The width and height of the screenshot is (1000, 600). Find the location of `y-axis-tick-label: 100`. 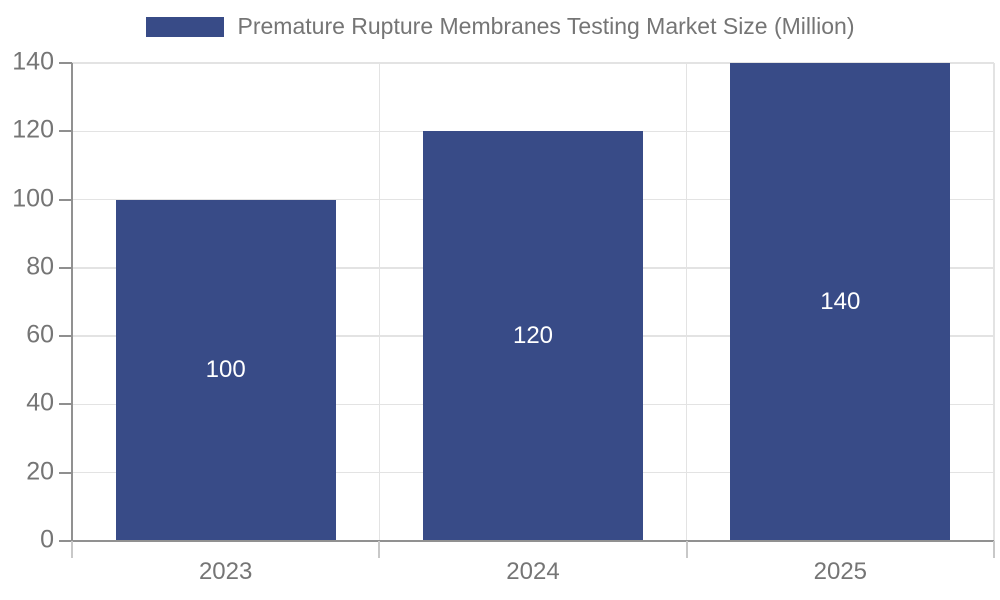

y-axis-tick-label: 100 is located at coordinates (33, 197).